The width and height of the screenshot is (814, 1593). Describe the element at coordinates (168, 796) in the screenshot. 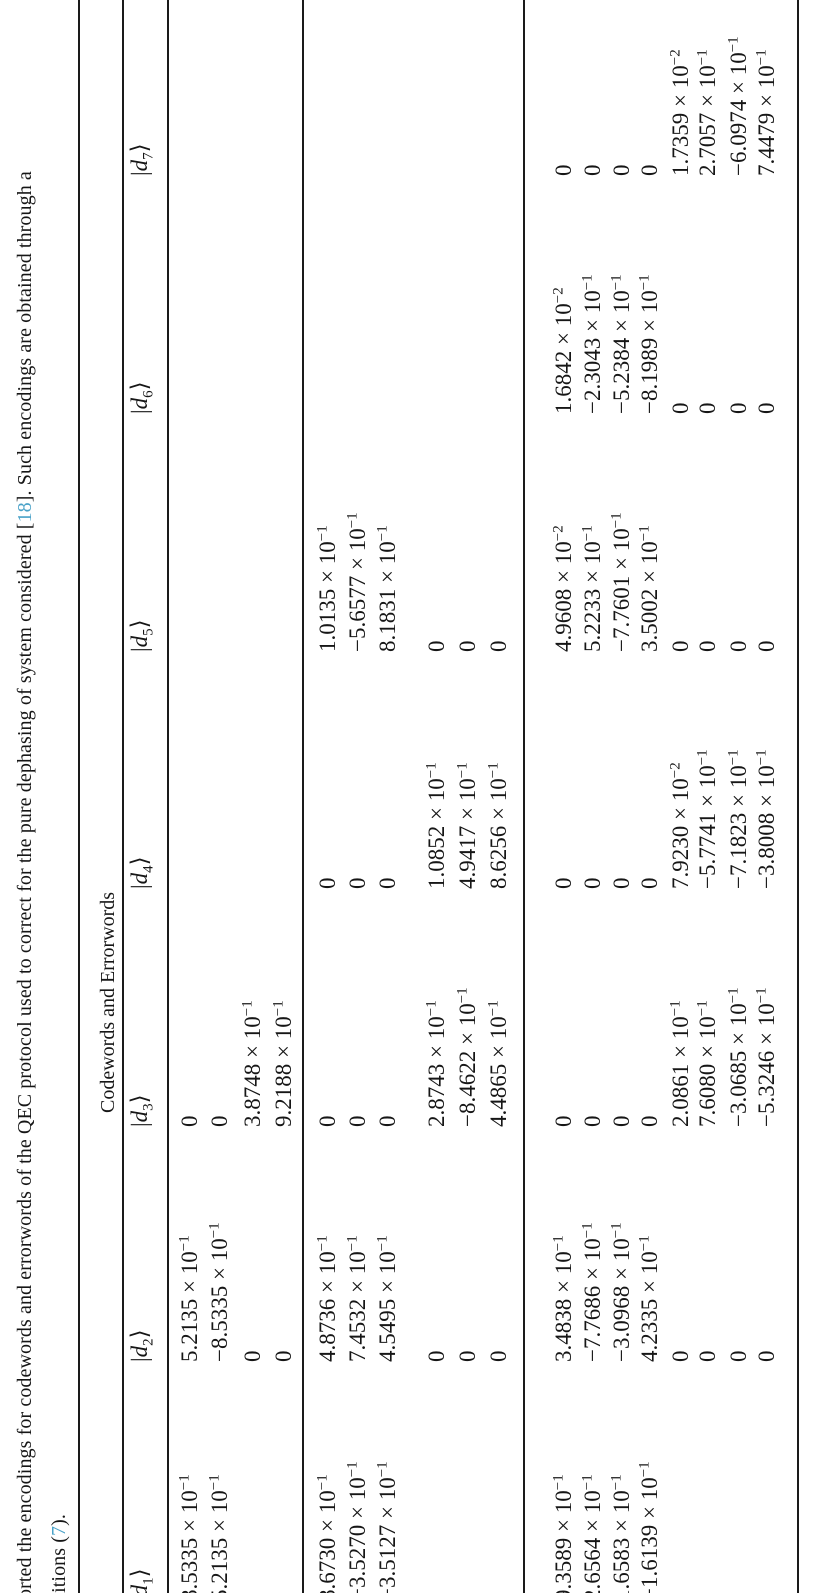

I see `table-rule-under-columns` at that location.